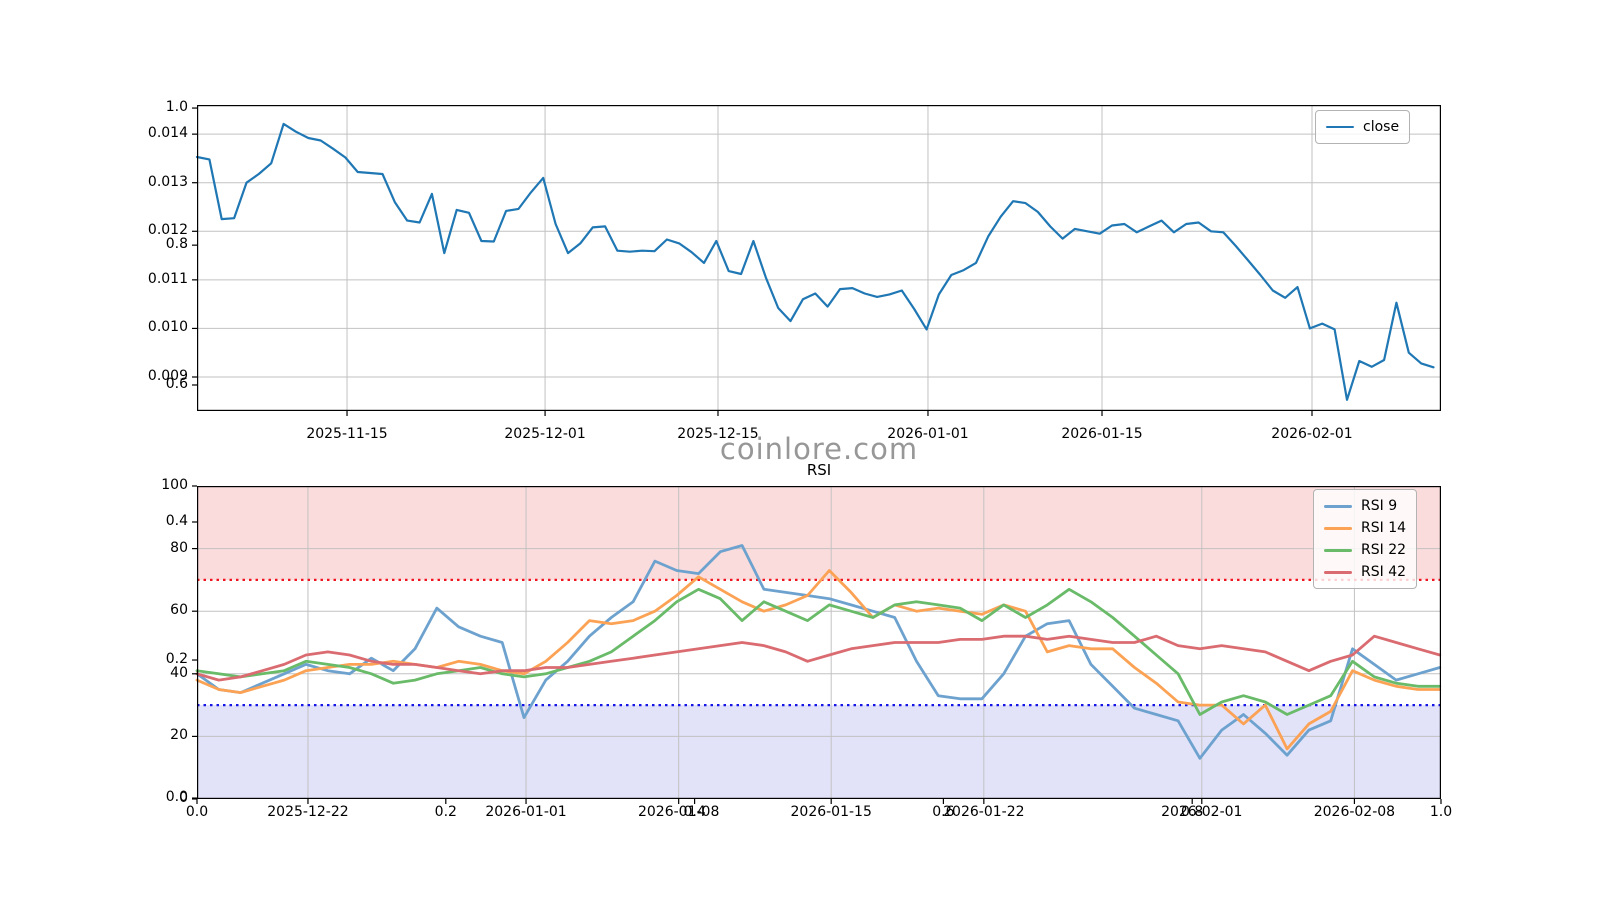  Describe the element at coordinates (308, 812) in the screenshot. I see `x-tick-label: 2025-12-22` at that location.